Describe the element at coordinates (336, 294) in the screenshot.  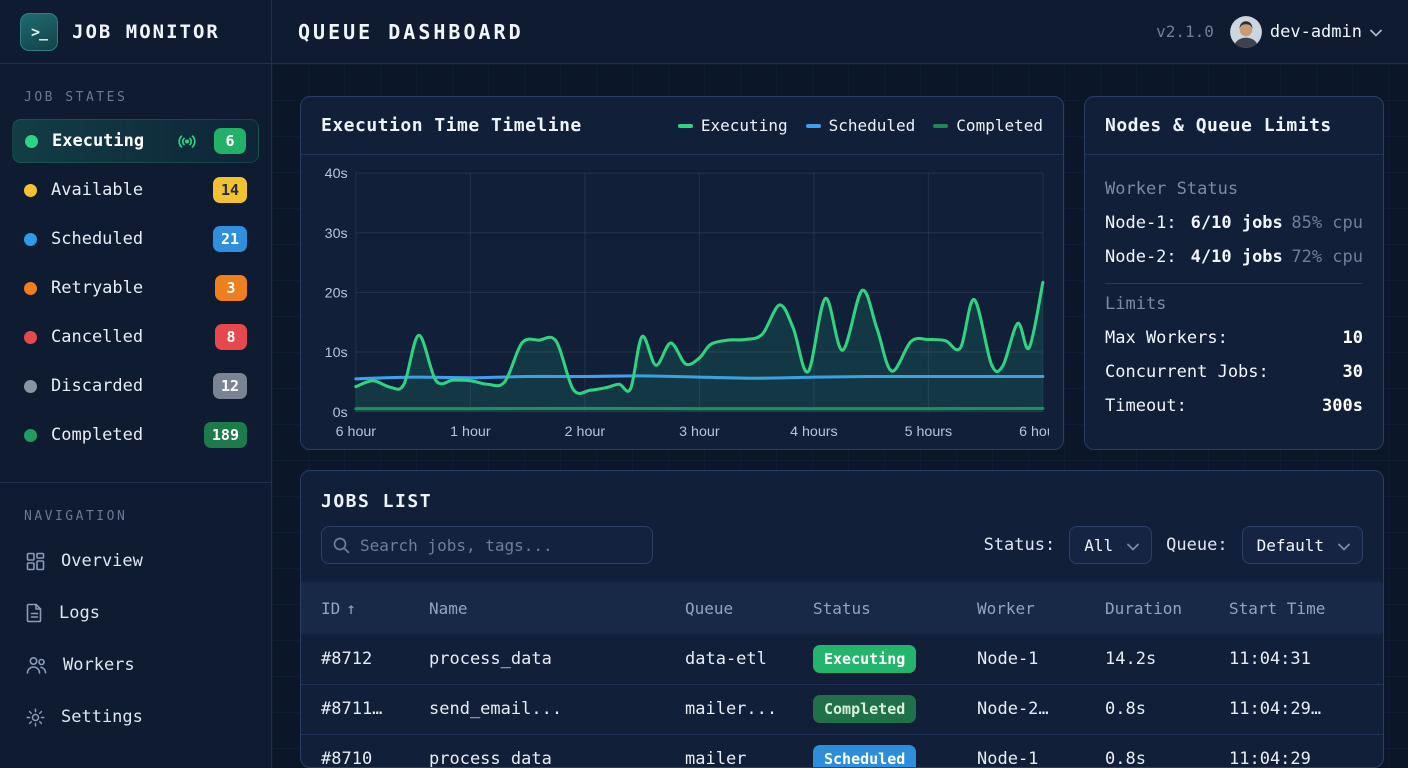
I see `svg-text: 20s` at that location.